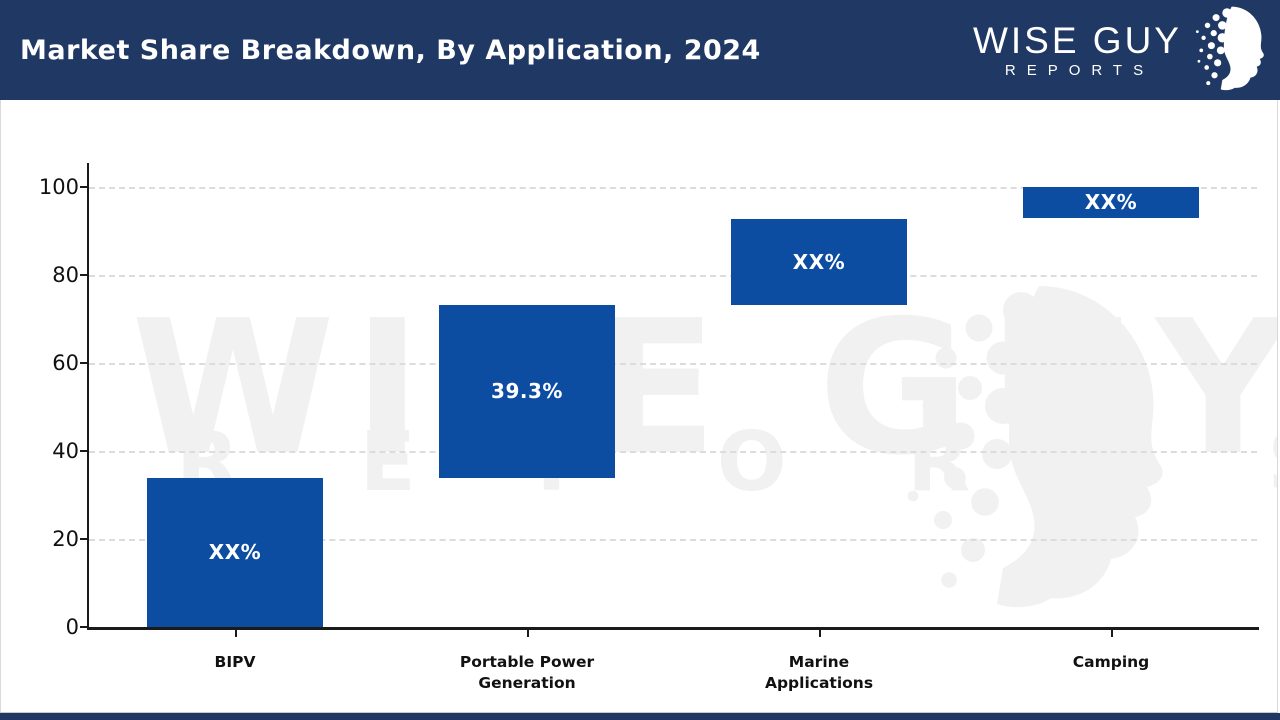 The height and width of the screenshot is (720, 1280). Describe the element at coordinates (88, 396) in the screenshot. I see `y-axis-spine` at that location.